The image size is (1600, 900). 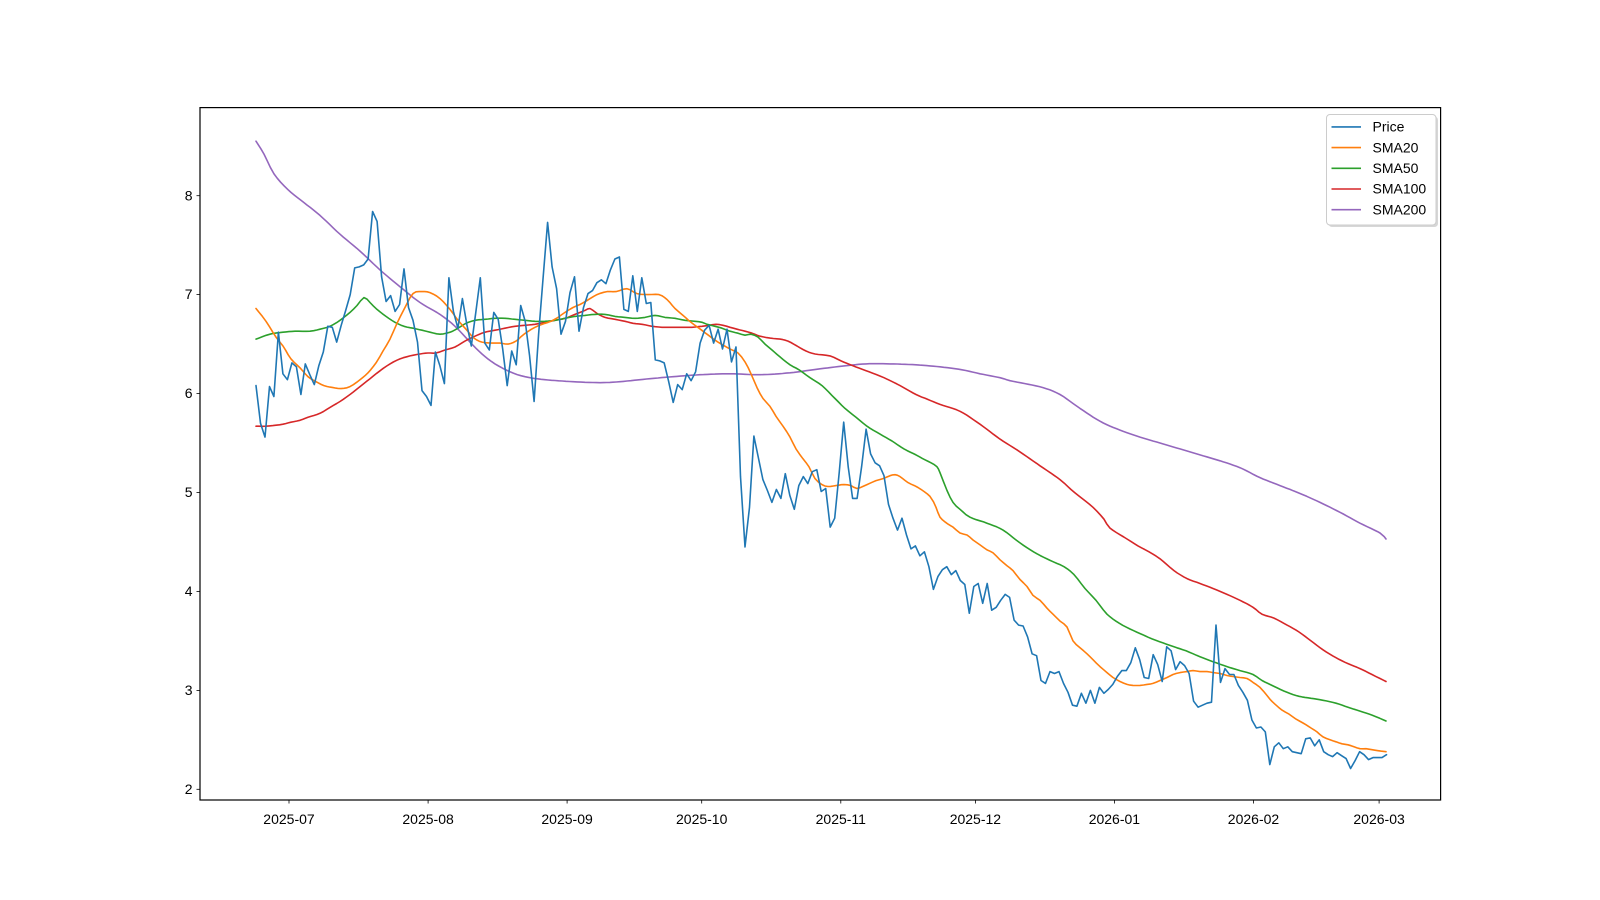 What do you see at coordinates (428, 819) in the screenshot?
I see `svg-text: 2025-08` at bounding box center [428, 819].